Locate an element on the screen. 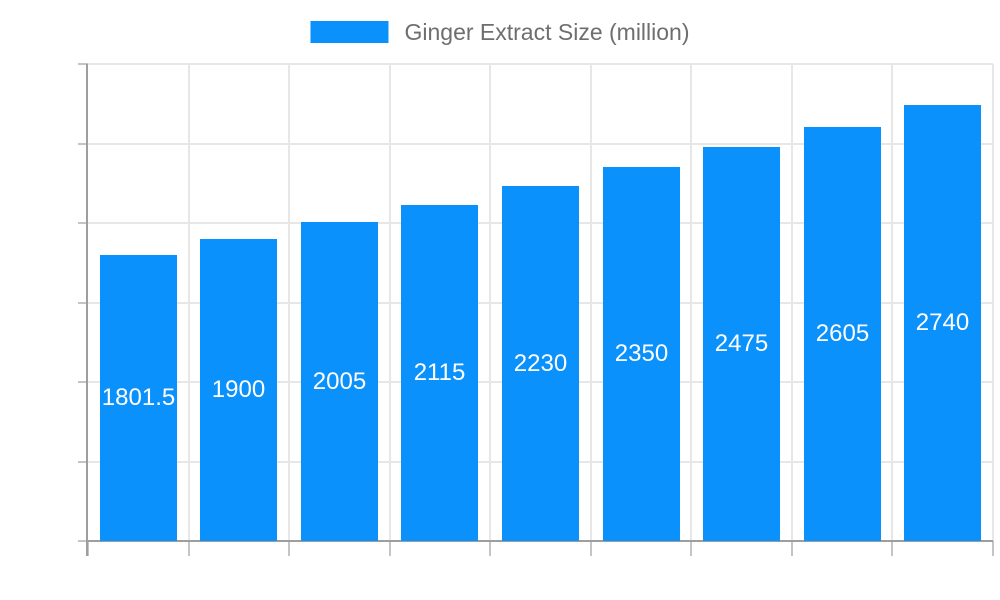  bar-value-label: 2475 is located at coordinates (741, 343).